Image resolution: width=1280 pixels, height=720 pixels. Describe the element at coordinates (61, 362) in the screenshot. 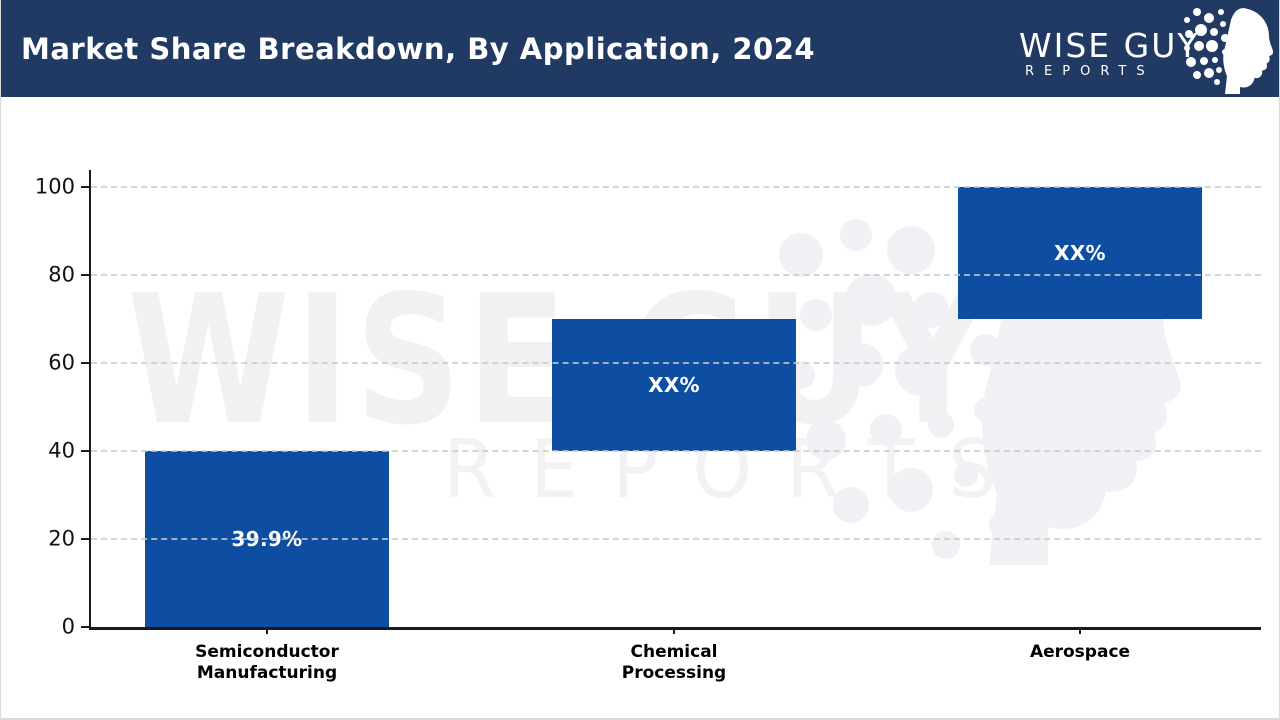

I see `y-tick-label: 60` at that location.